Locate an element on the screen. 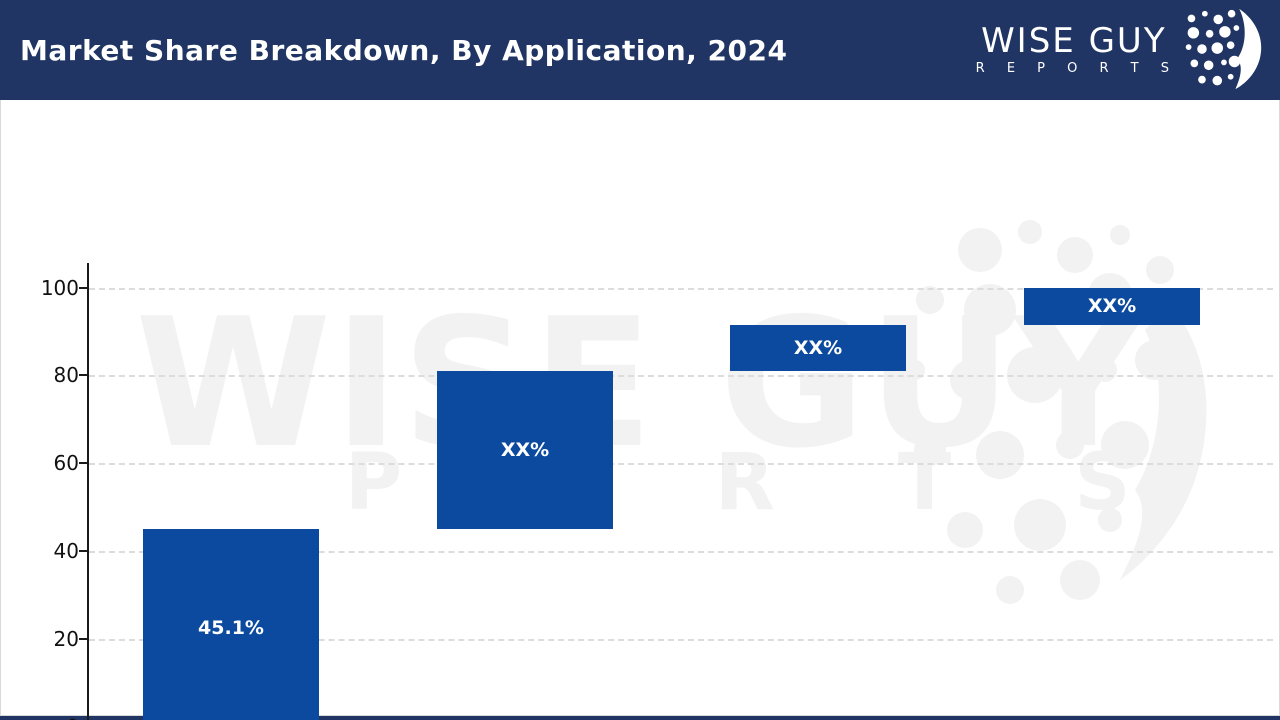  logo-wordmark: WISE GUY R E P O R T S is located at coordinates (1074, 50).